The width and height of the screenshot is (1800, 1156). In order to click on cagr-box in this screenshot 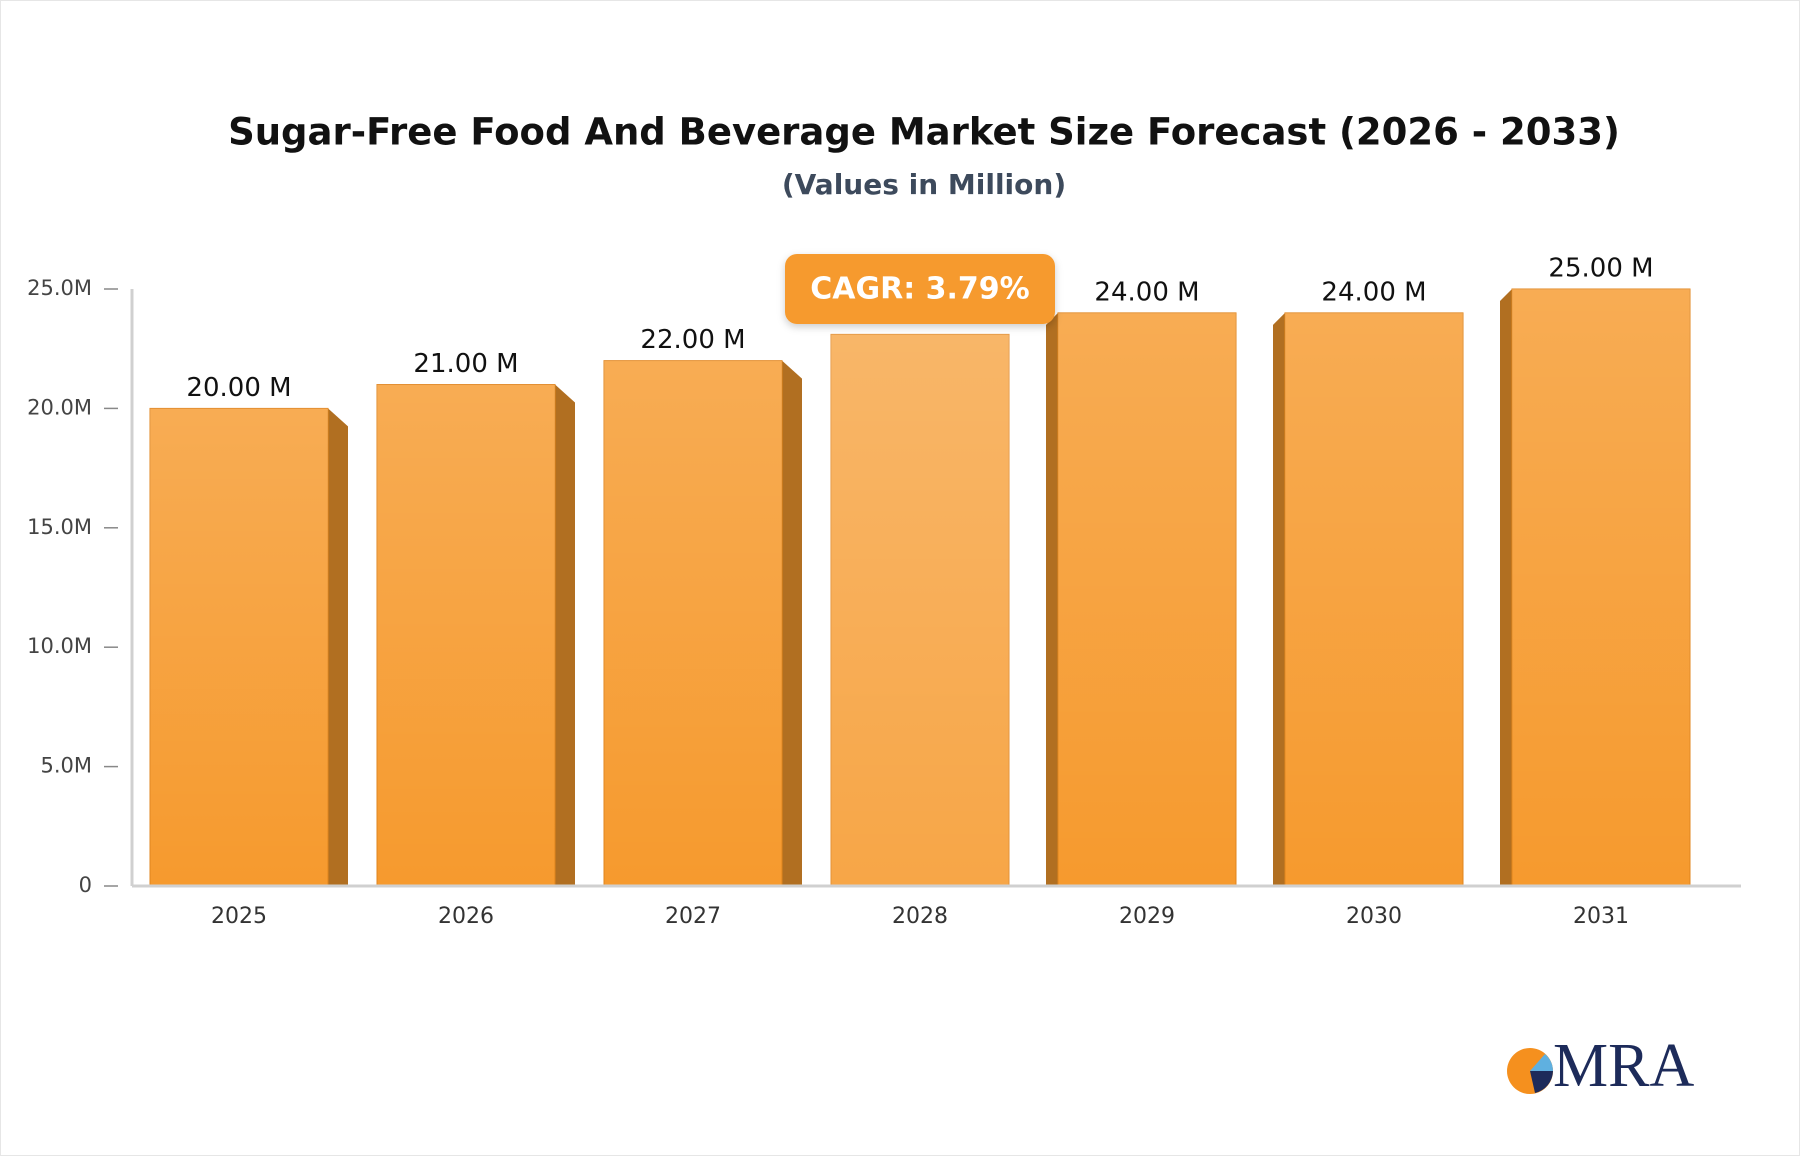, I will do `click(920, 289)`.